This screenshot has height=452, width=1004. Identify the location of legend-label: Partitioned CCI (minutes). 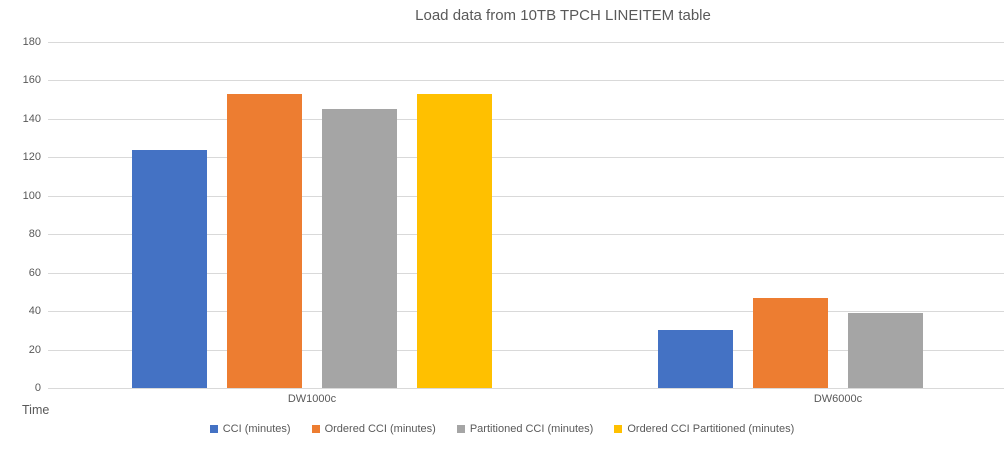
(531, 429).